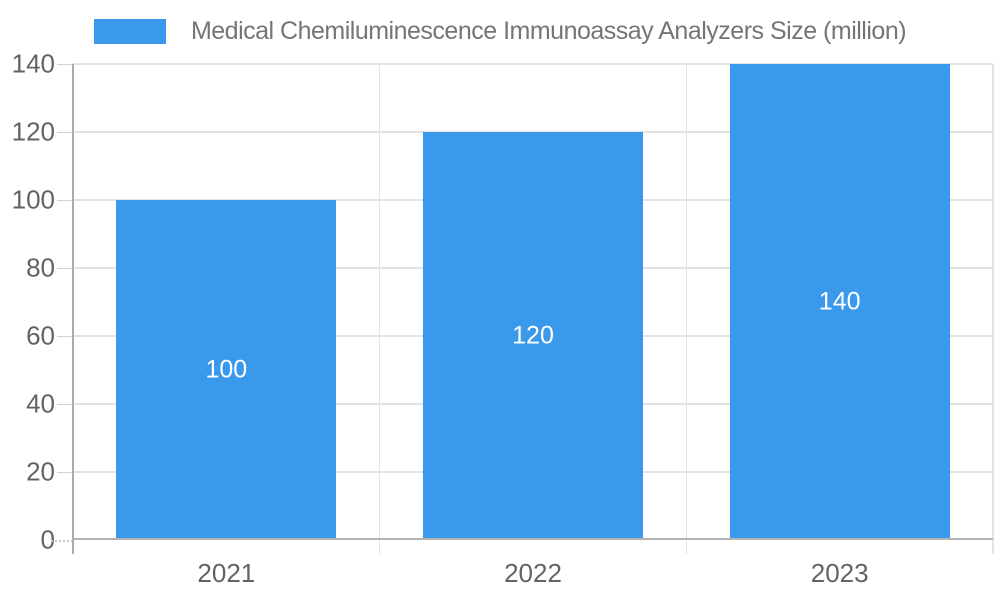 The width and height of the screenshot is (1000, 600). I want to click on y-tick-label-80: 80, so click(40, 267).